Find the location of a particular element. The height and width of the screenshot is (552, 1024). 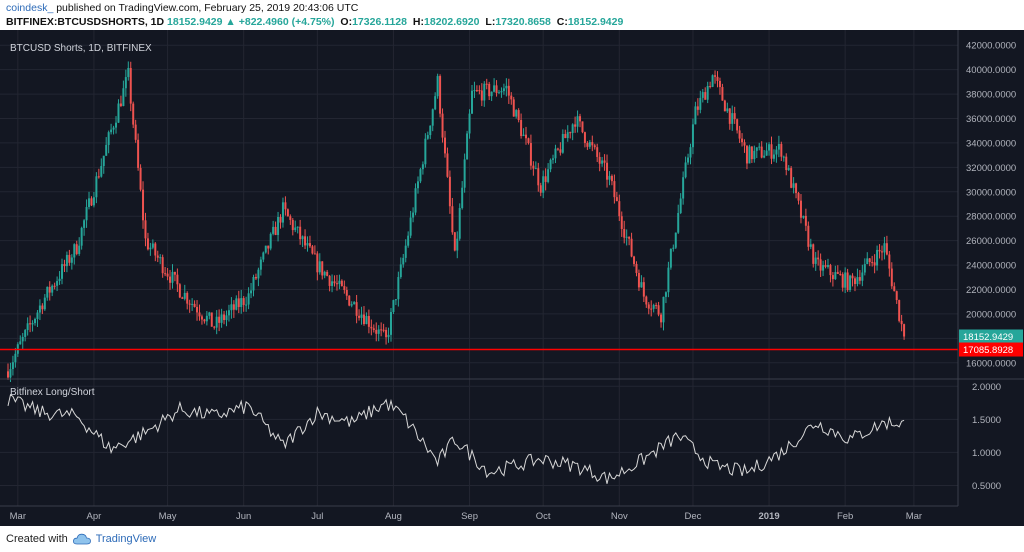

price-tags: 18152.9429 17085.8928 is located at coordinates (991, 343).